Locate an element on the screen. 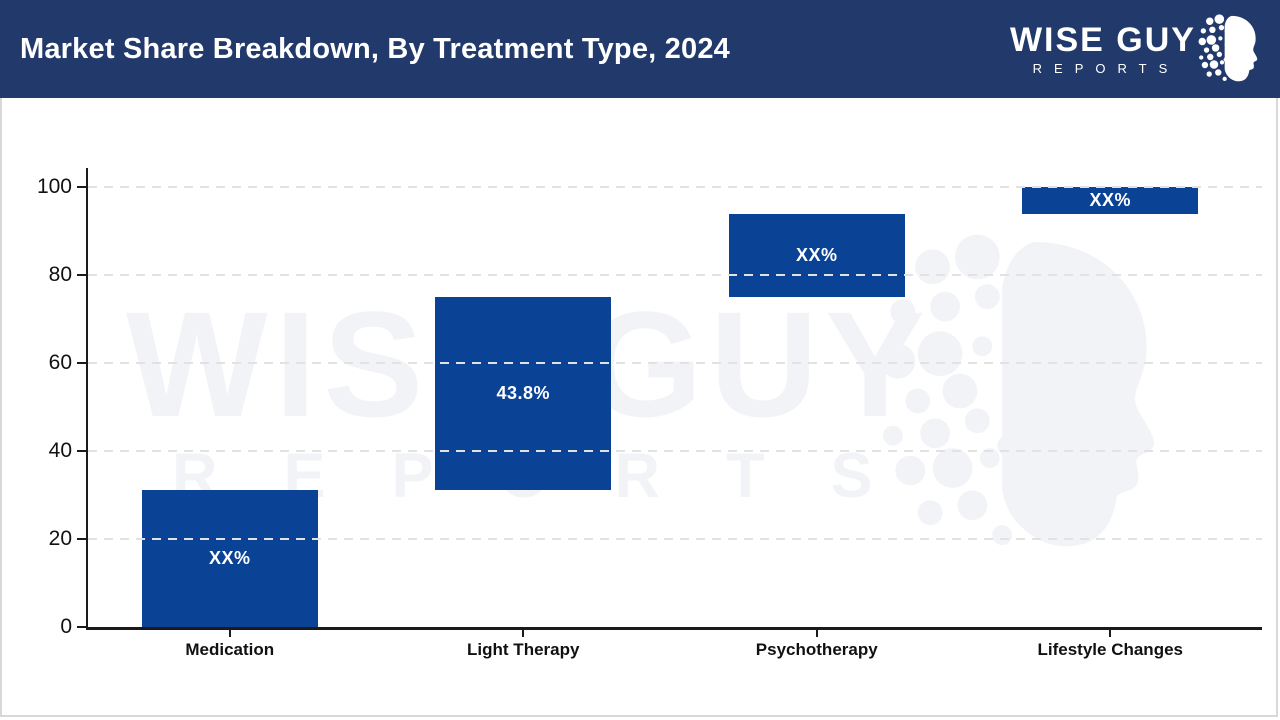 This screenshot has height=720, width=1280. x-tick-label-medication: Medication is located at coordinates (230, 649).